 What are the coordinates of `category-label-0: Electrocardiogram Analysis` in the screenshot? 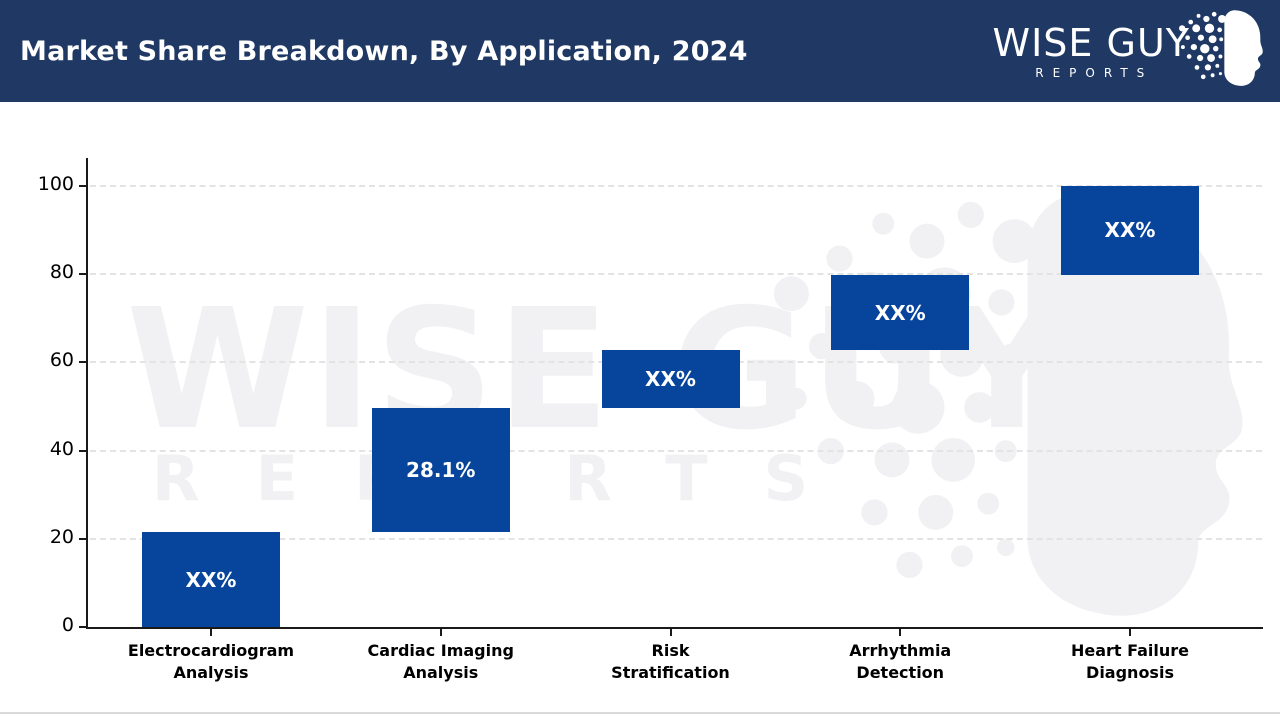 It's located at (211, 661).